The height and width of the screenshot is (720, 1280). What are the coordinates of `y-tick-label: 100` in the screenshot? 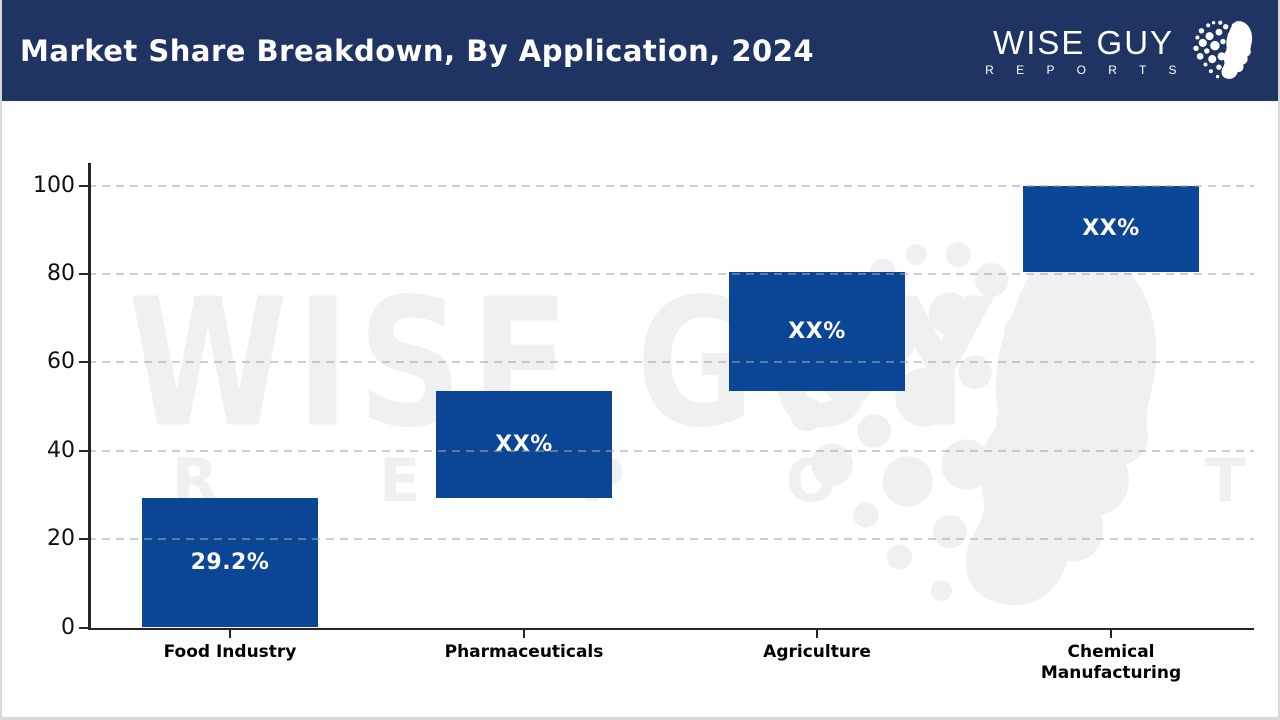 It's located at (54, 185).